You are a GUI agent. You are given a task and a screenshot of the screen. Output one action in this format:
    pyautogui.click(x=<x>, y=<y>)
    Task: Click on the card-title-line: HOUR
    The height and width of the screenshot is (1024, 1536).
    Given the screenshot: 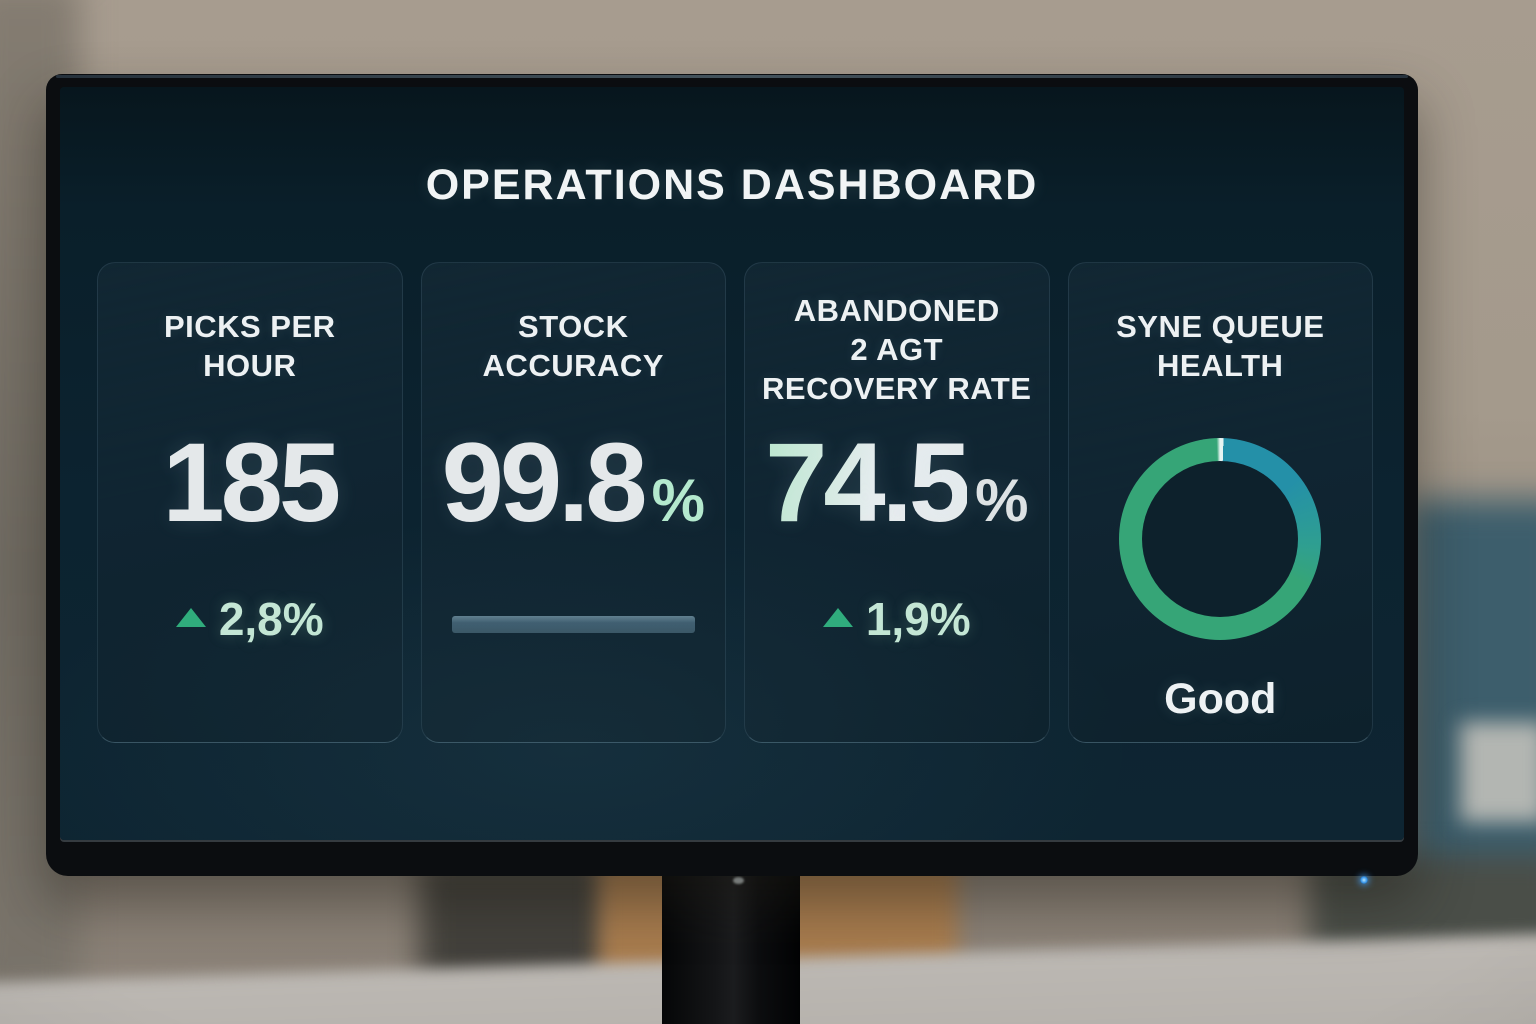 What is the action you would take?
    pyautogui.click(x=250, y=365)
    